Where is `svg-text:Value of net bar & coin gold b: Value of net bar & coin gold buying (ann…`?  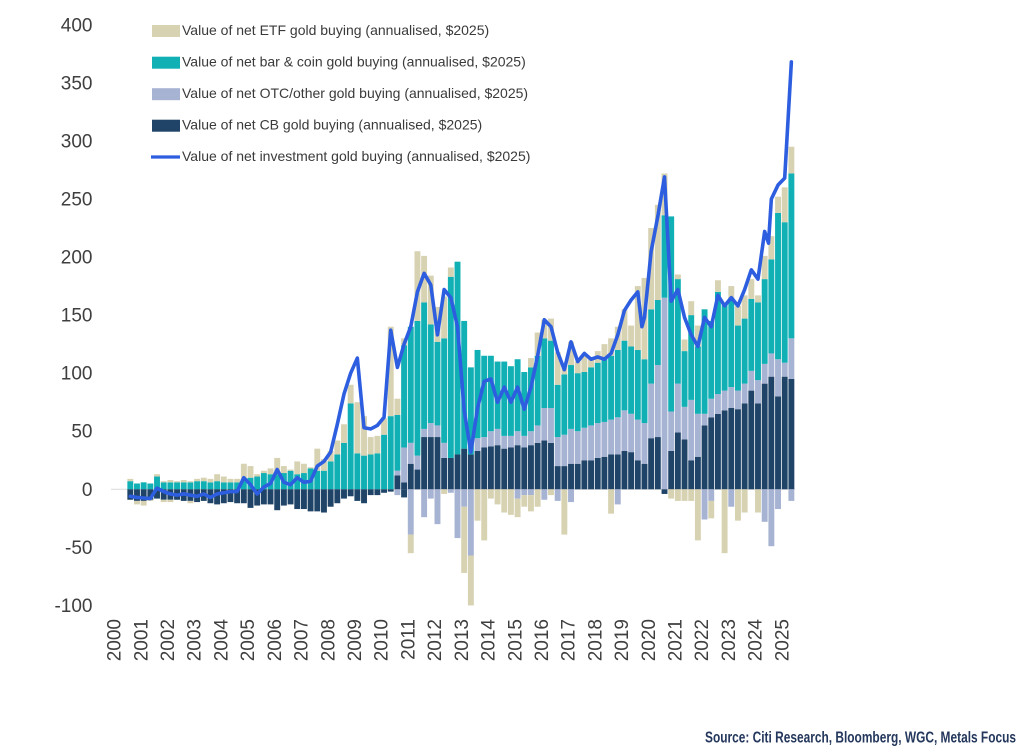 svg-text:Value of net bar & coin gold b: Value of net bar & coin gold buying (ann… is located at coordinates (354, 62).